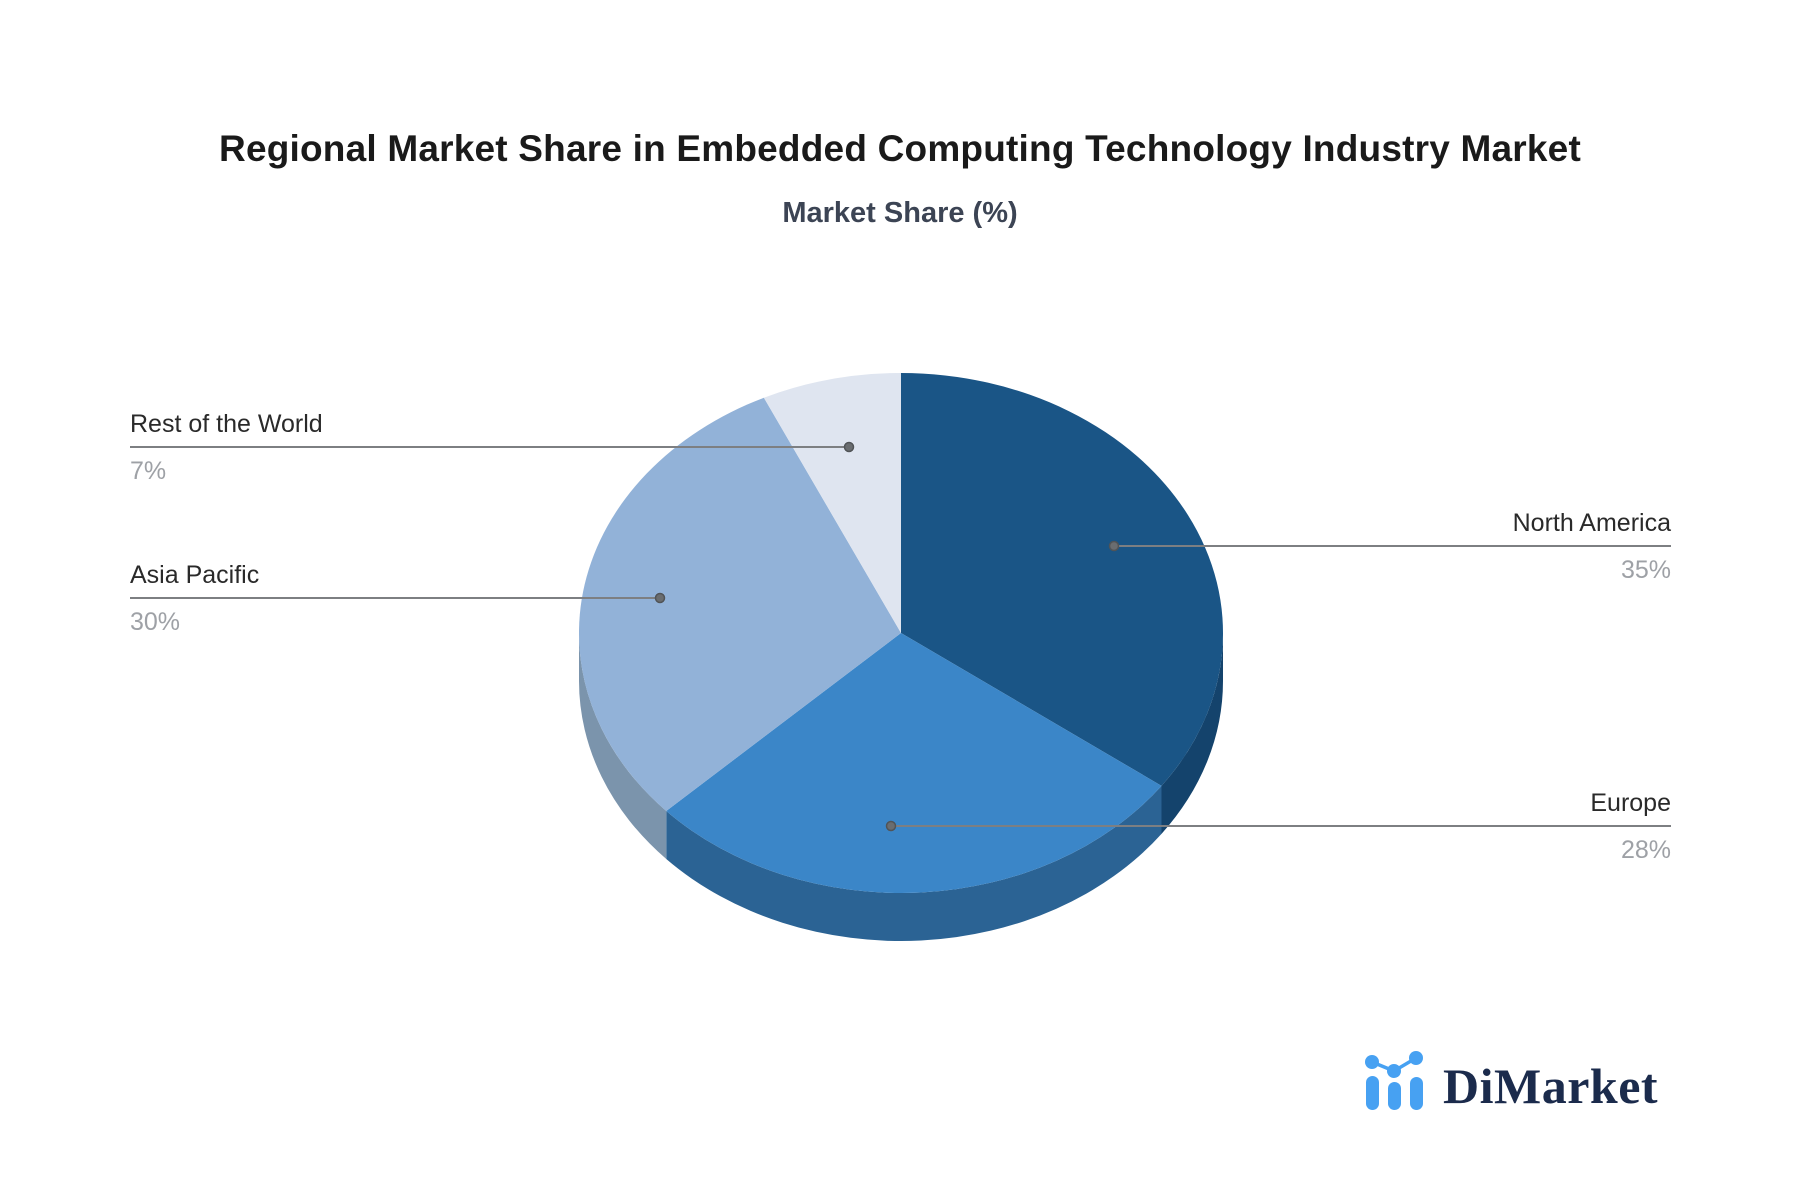 The width and height of the screenshot is (1800, 1196). I want to click on leader-dot-asia-pacific, so click(660, 598).